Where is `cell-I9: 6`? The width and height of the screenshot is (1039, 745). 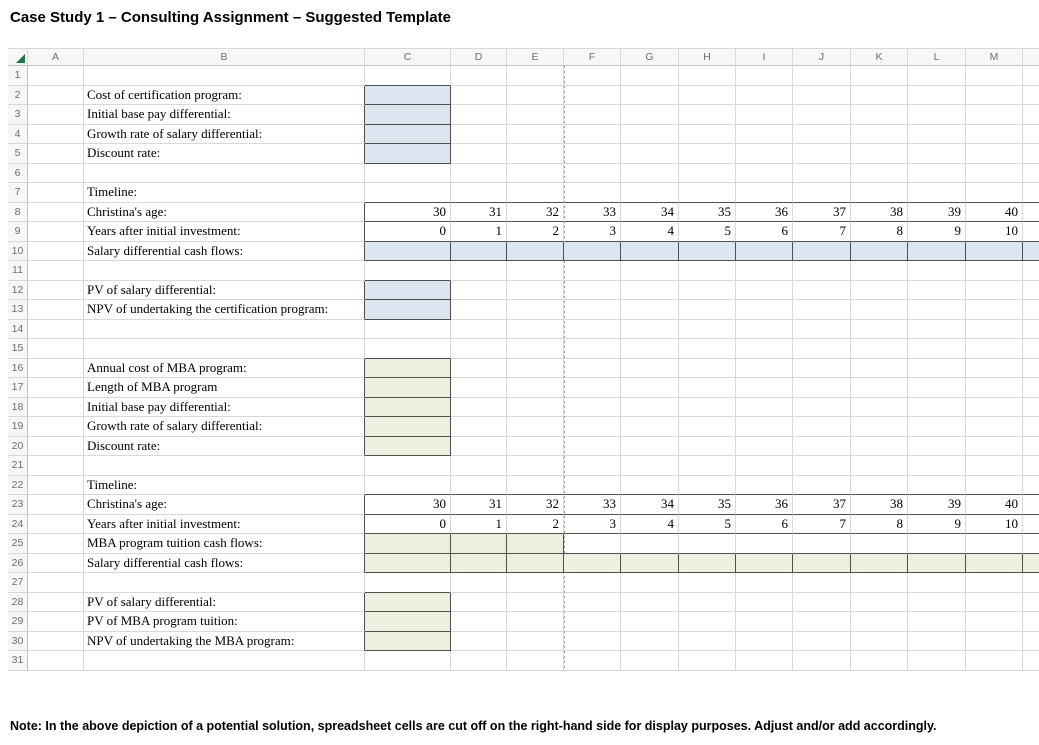 cell-I9: 6 is located at coordinates (764, 232).